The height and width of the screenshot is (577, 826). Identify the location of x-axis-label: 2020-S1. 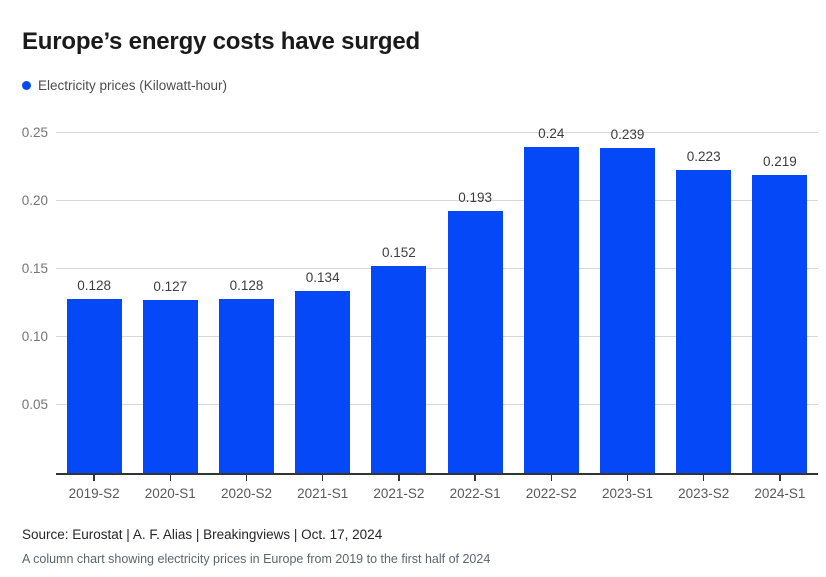
(170, 493).